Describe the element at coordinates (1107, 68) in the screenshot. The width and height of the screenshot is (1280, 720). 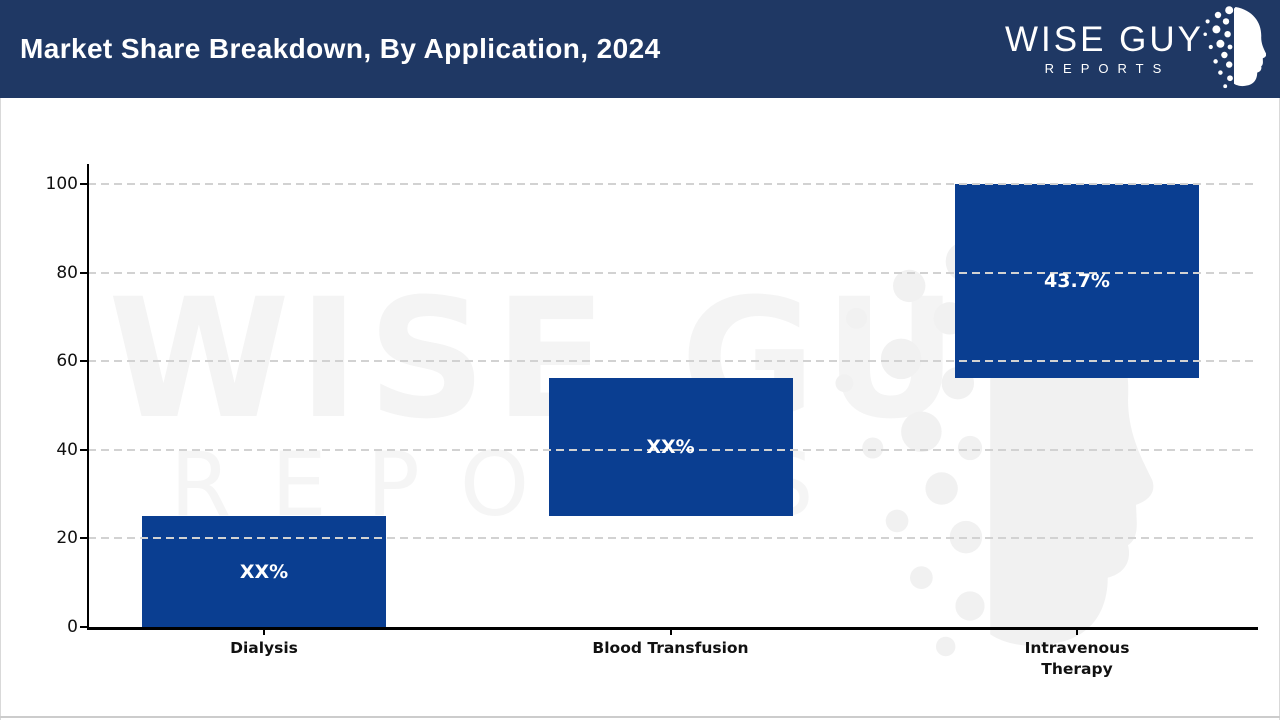
I see `logo-subtitle: REPORTS` at that location.